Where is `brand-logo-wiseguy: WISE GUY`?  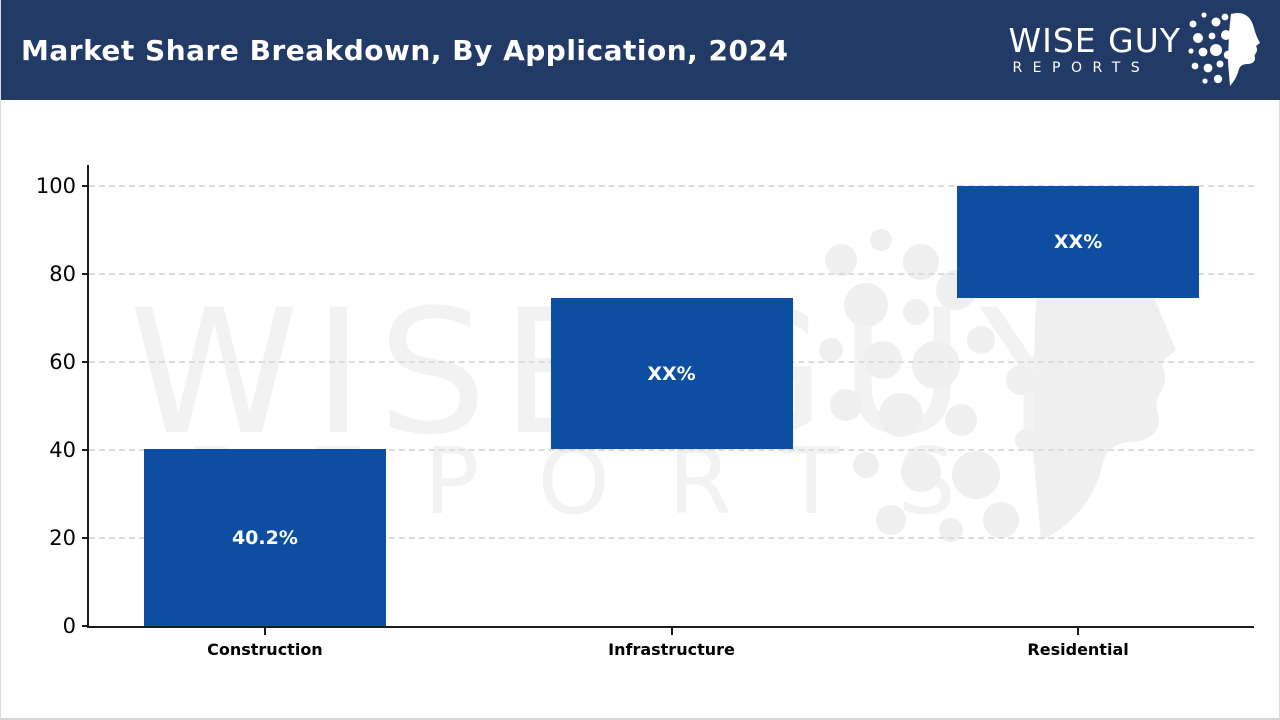
brand-logo-wiseguy: WISE GUY is located at coordinates (1094, 40).